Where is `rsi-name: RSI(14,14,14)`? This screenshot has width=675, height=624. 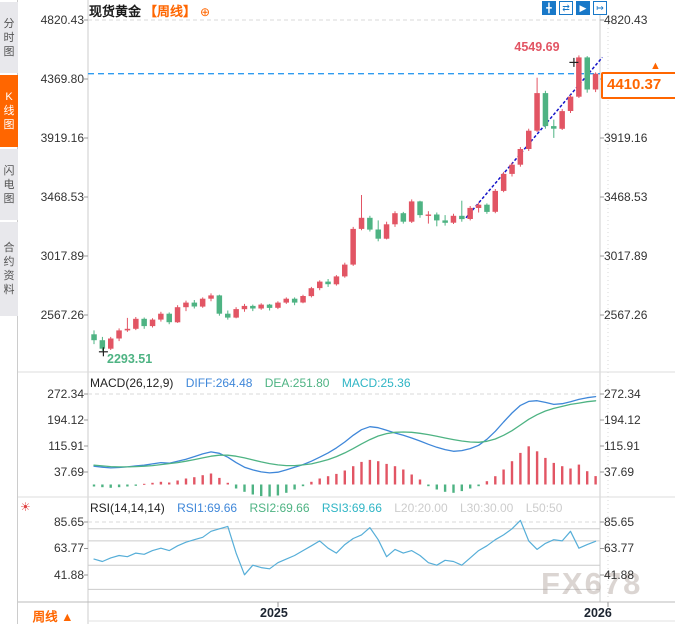
rsi-name: RSI(14,14,14) is located at coordinates (127, 508).